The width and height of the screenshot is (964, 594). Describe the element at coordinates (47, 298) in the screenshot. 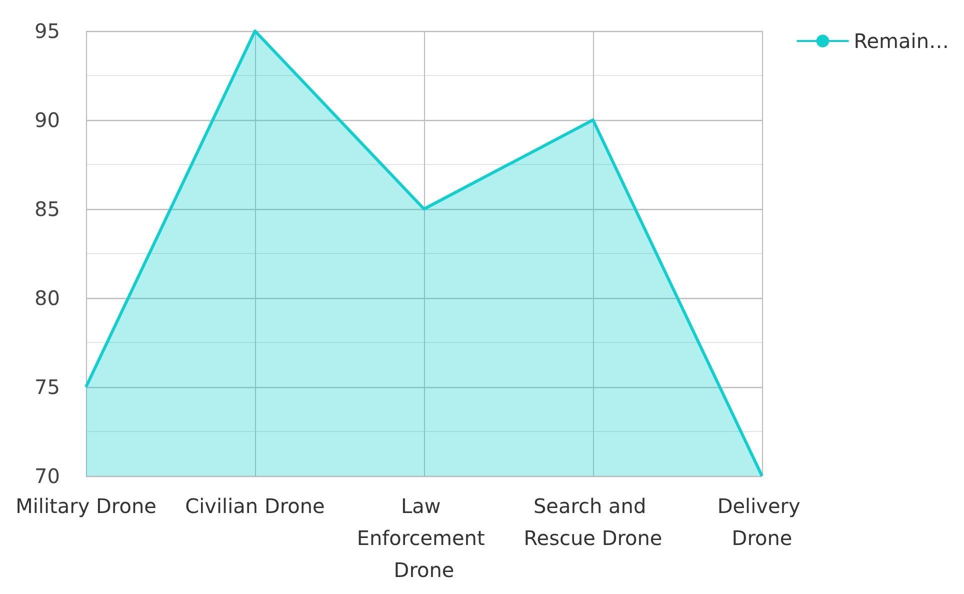

I see `y-tick-label: 80` at that location.